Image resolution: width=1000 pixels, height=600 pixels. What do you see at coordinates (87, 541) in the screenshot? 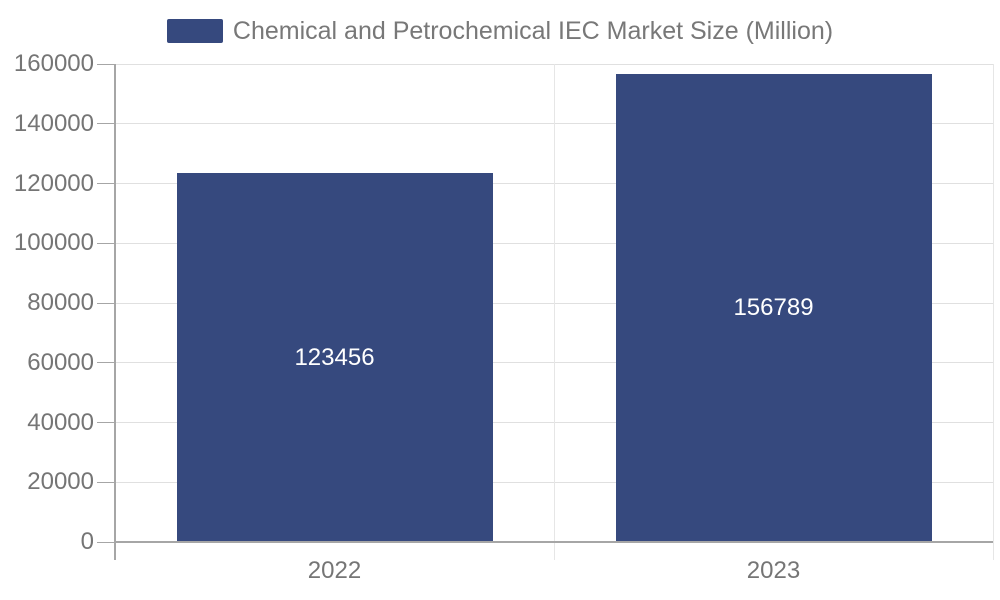
I see `y-axis-label: 0` at bounding box center [87, 541].